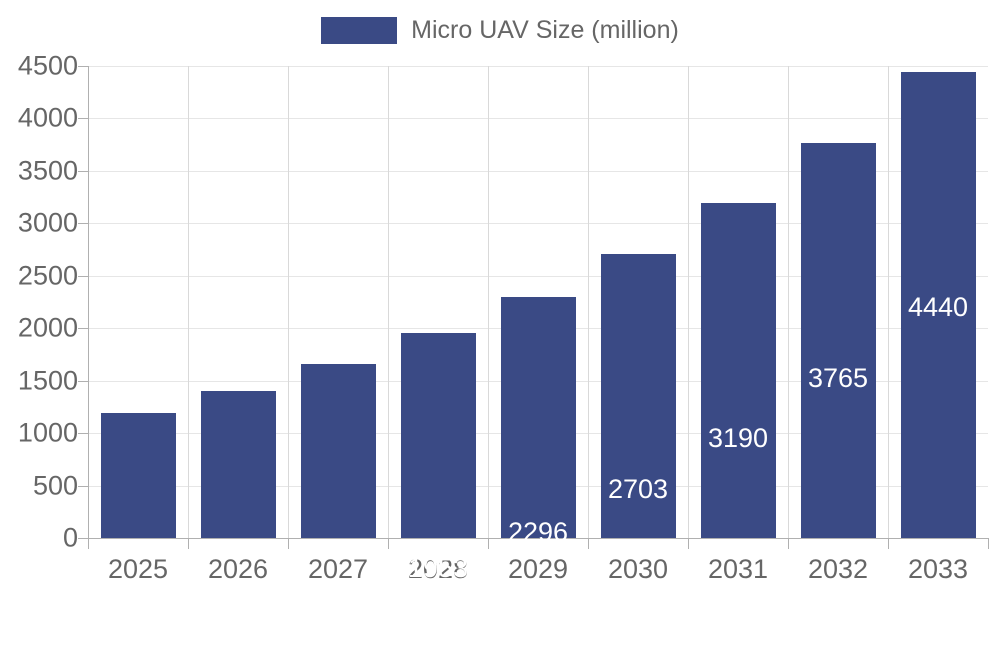  Describe the element at coordinates (545, 29) in the screenshot. I see `legend-label: Micro UAV Size (million)` at that location.